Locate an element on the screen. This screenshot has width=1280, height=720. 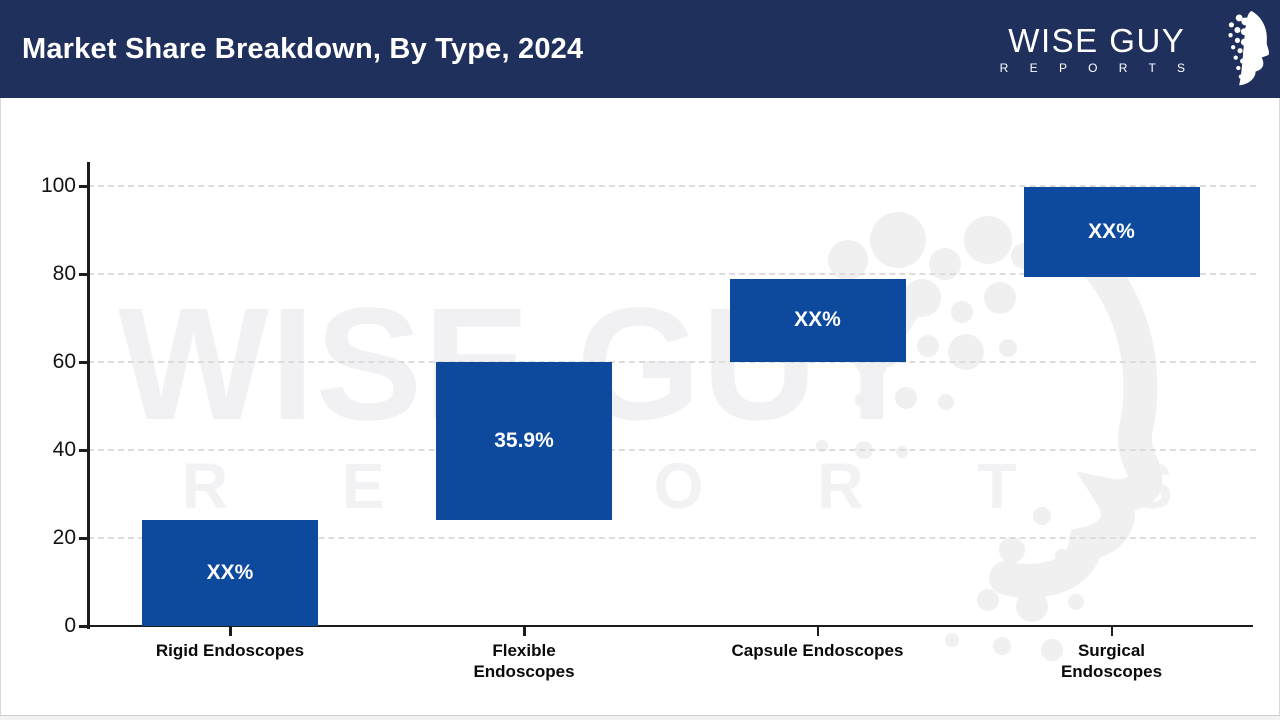
x-category-label-capsule-endoscopes: Capsule Endoscopes is located at coordinates (818, 651).